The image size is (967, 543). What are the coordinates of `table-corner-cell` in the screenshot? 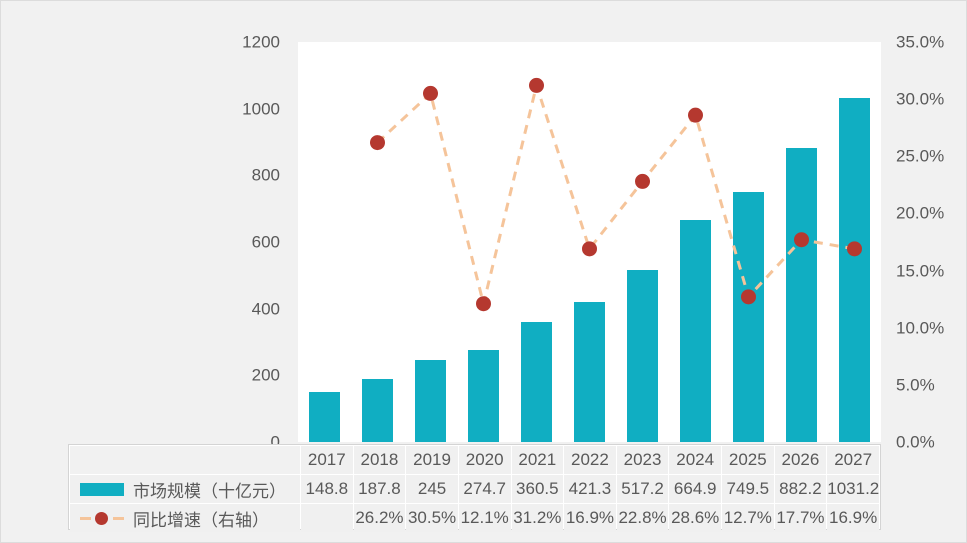 It's located at (185, 460).